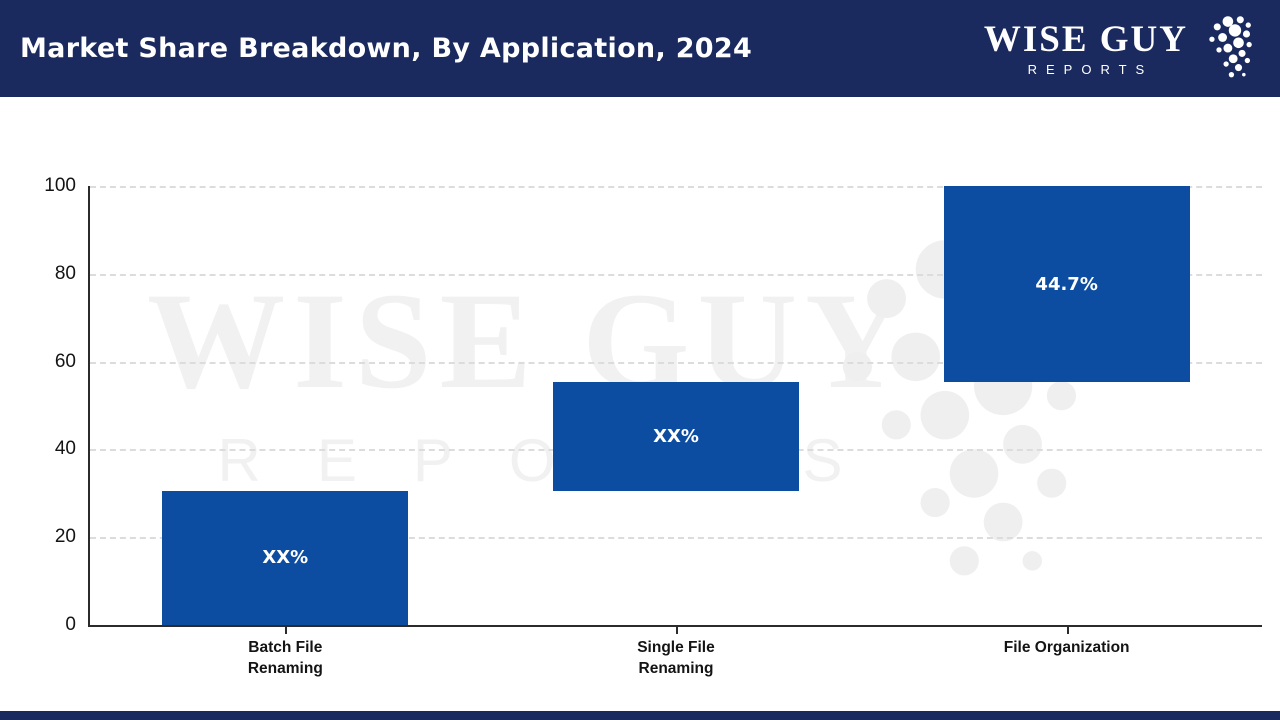 This screenshot has width=1280, height=720. Describe the element at coordinates (676, 658) in the screenshot. I see `x-axis-category-label: Single File Renaming` at that location.